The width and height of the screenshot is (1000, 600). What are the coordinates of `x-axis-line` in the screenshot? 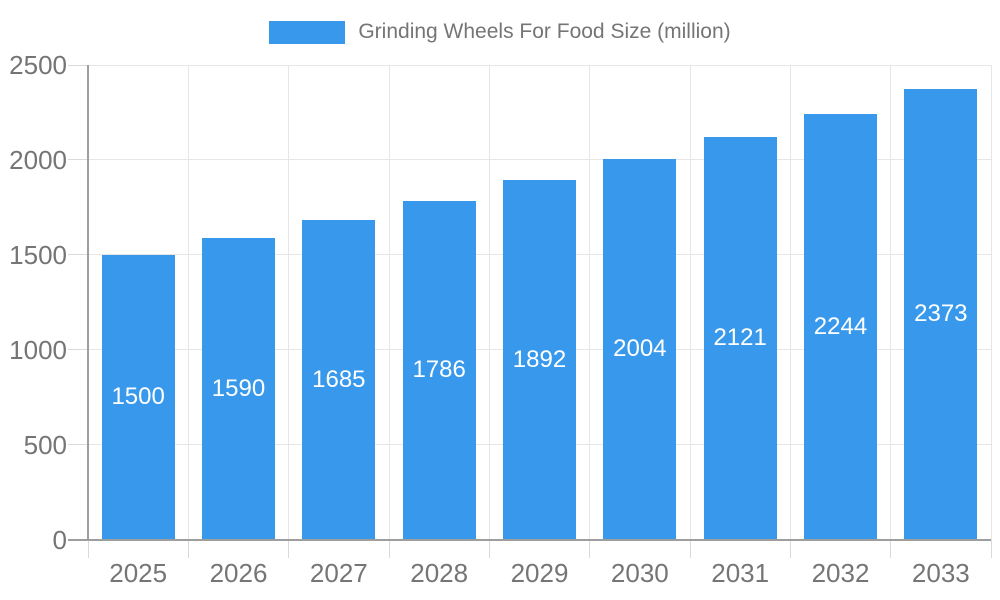 It's located at (539, 539).